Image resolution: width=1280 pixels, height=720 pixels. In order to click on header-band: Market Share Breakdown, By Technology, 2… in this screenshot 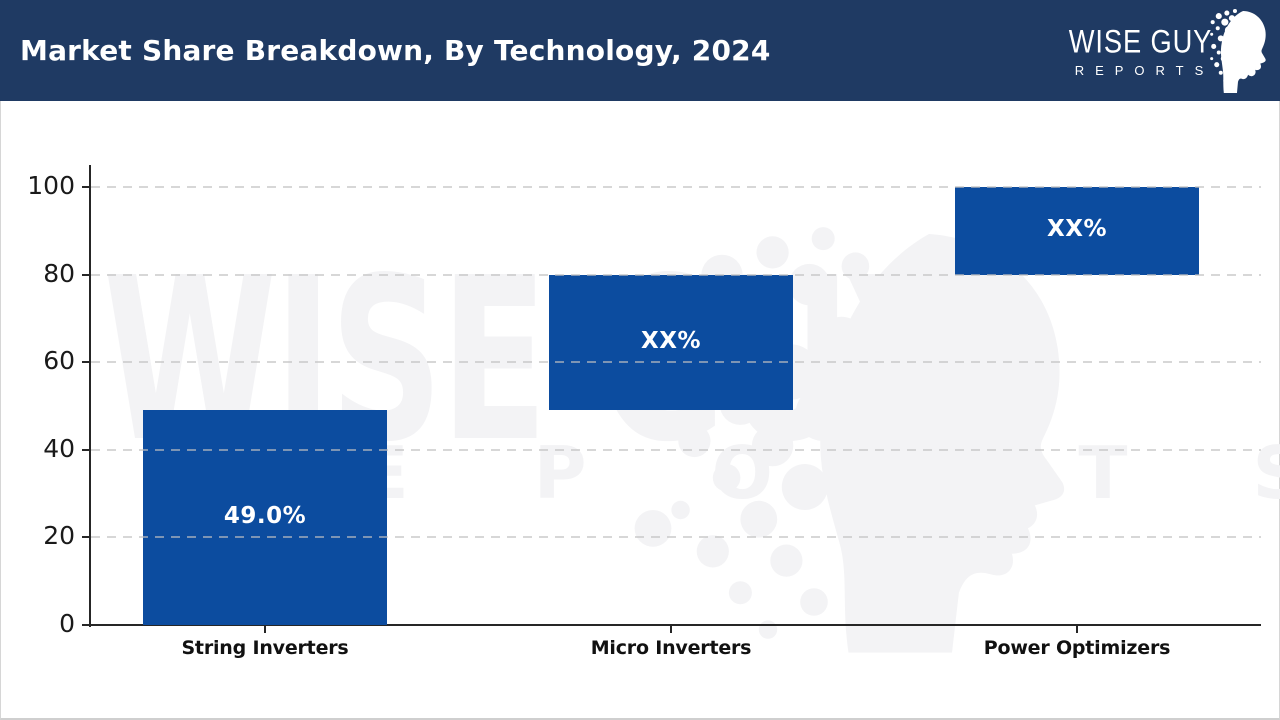, I will do `click(640, 50)`.